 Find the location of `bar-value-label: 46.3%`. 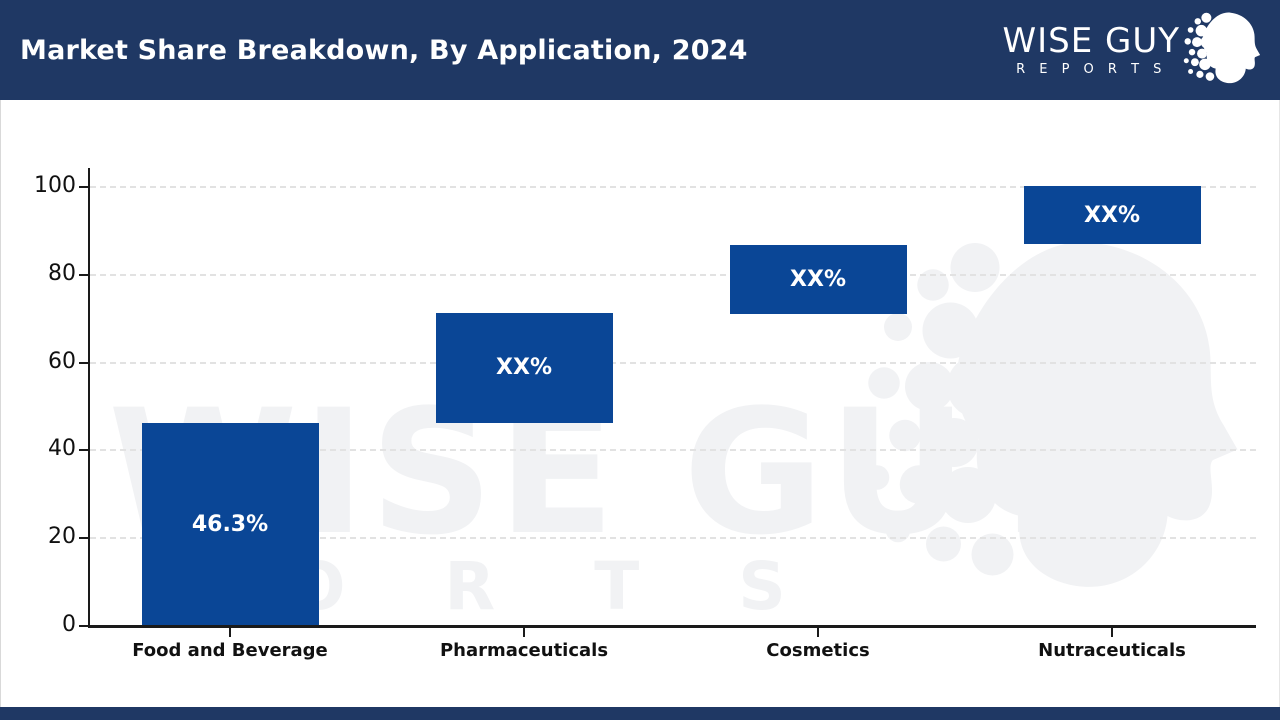

bar-value-label: 46.3% is located at coordinates (230, 524).